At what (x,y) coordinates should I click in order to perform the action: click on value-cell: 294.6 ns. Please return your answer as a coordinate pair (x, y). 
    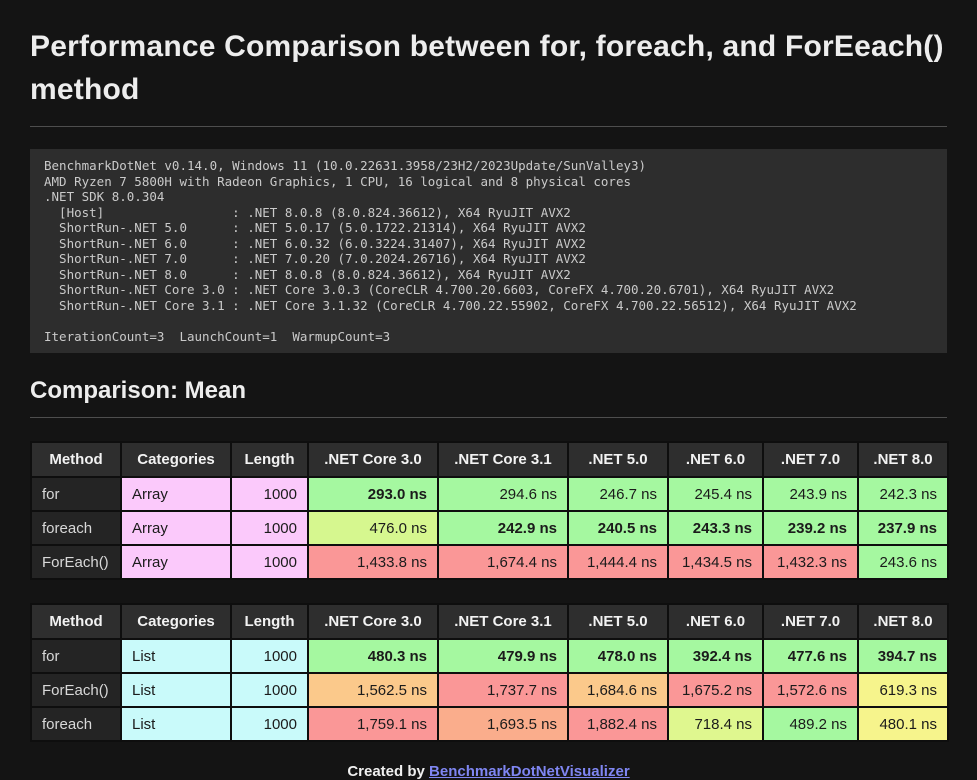
    Looking at the image, I should click on (503, 494).